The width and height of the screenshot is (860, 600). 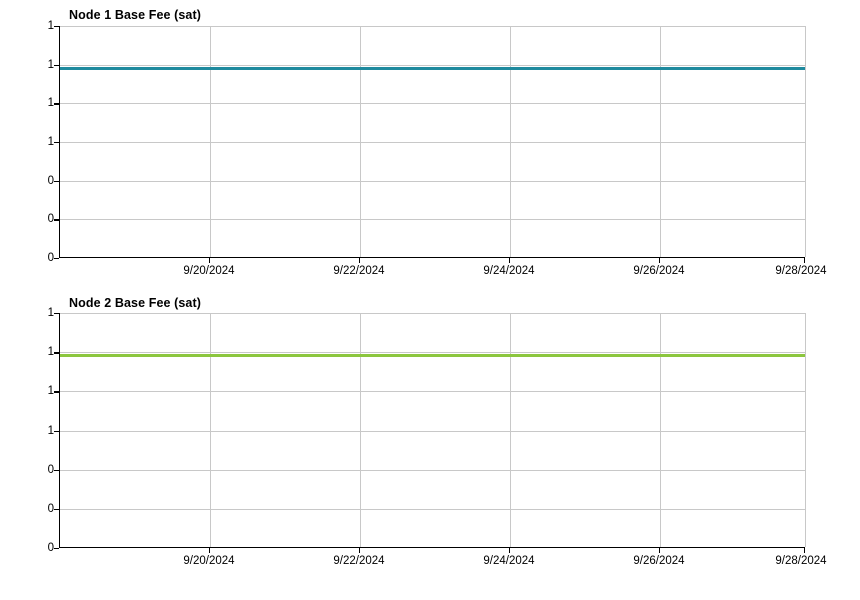 I want to click on series-line-node2, so click(x=432, y=355).